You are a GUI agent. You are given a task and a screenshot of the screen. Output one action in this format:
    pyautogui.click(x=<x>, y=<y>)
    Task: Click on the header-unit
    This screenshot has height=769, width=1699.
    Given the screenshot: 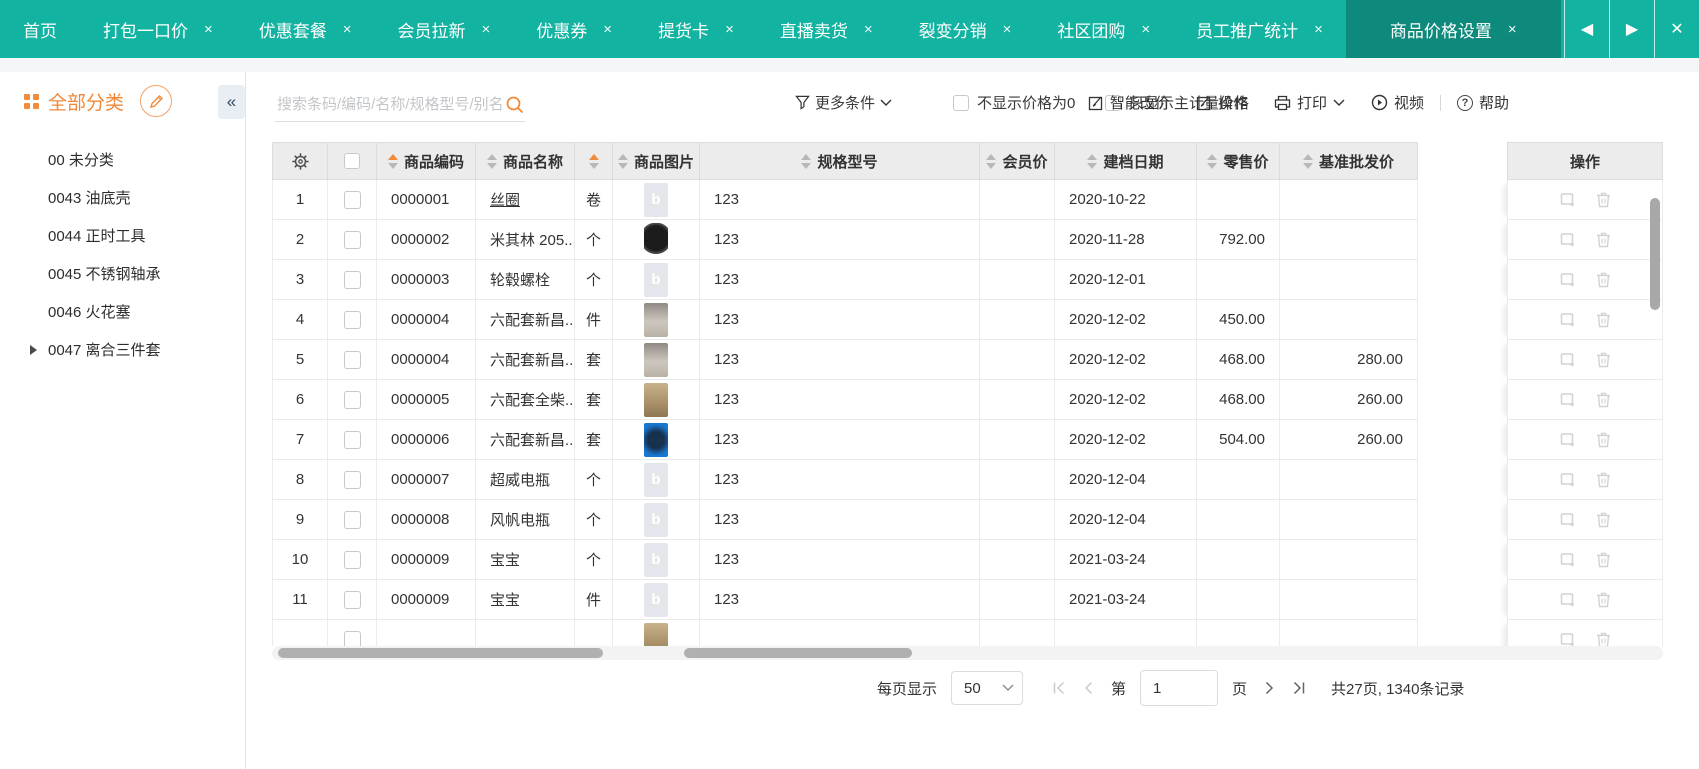 What is the action you would take?
    pyautogui.click(x=594, y=161)
    